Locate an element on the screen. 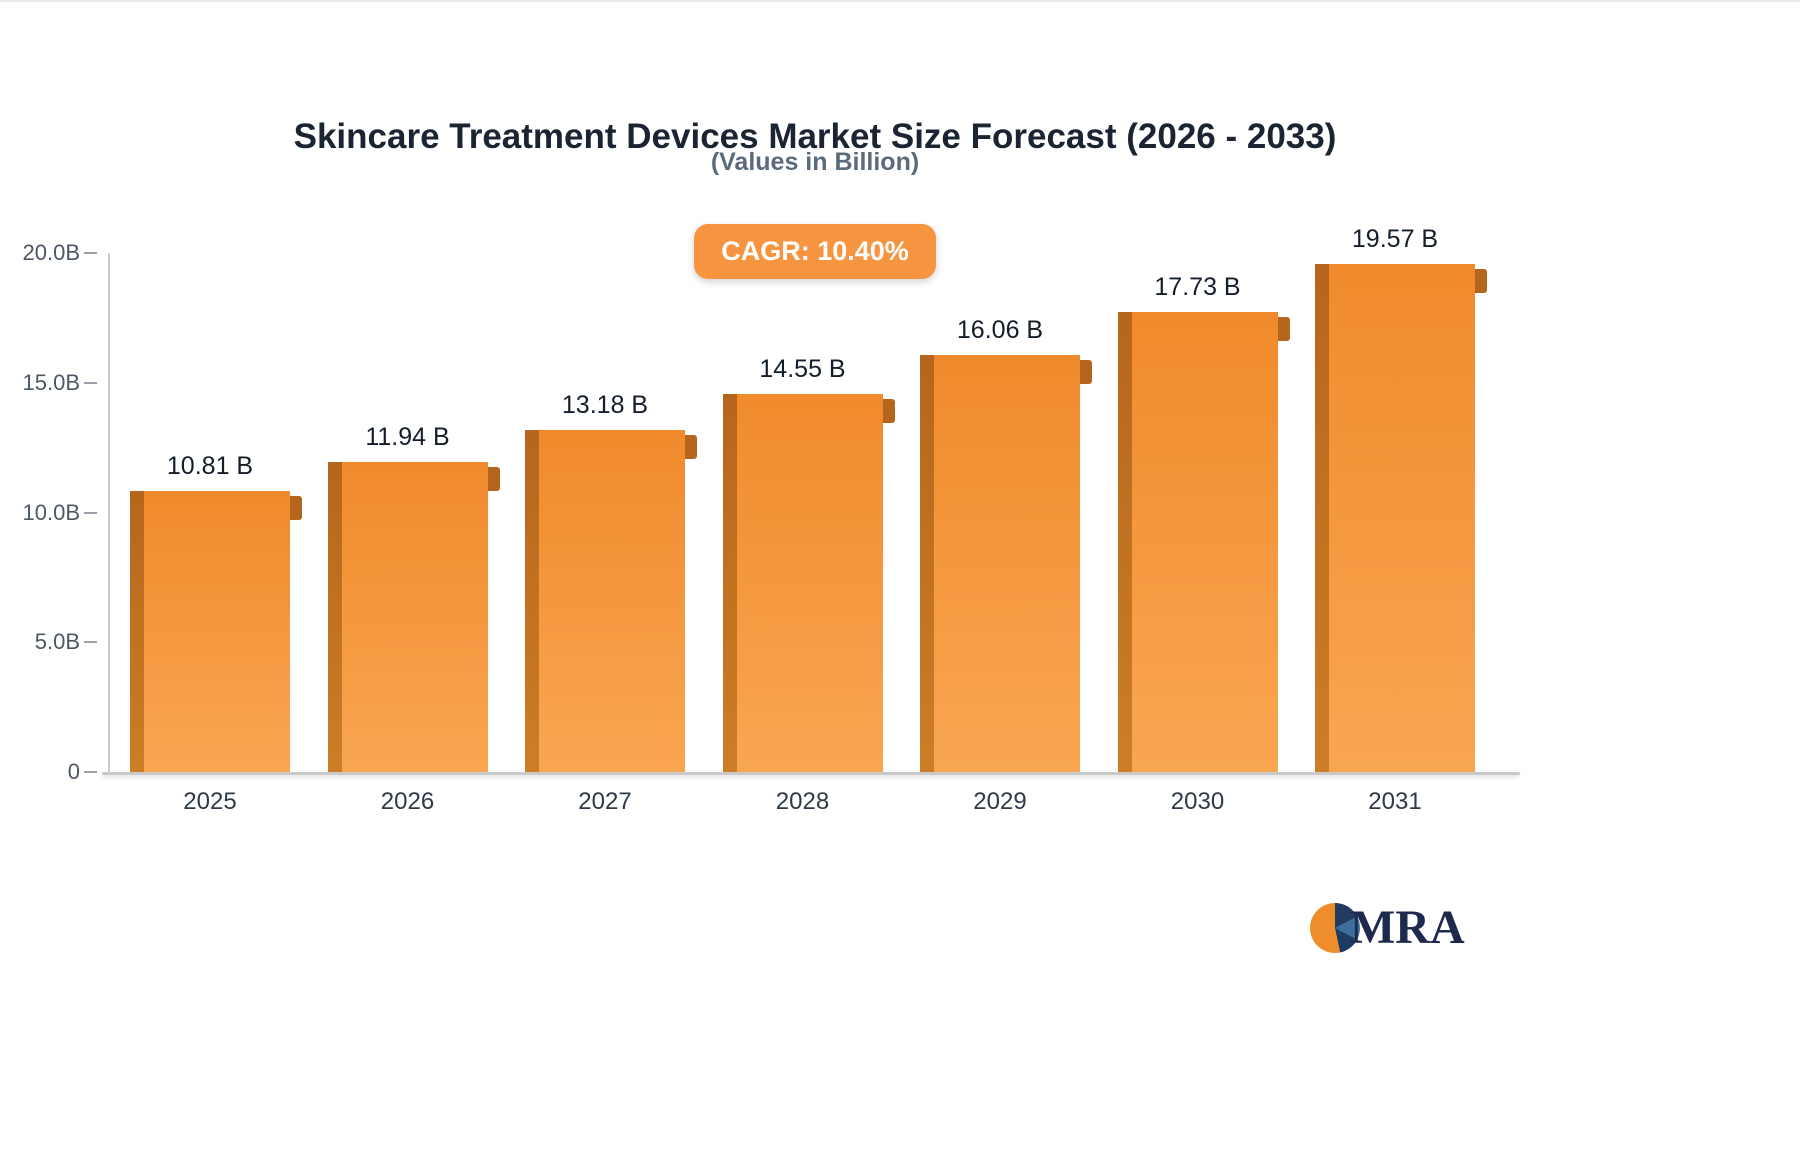 This screenshot has height=1156, width=1800. bar: 17.73 B is located at coordinates (1203, 522).